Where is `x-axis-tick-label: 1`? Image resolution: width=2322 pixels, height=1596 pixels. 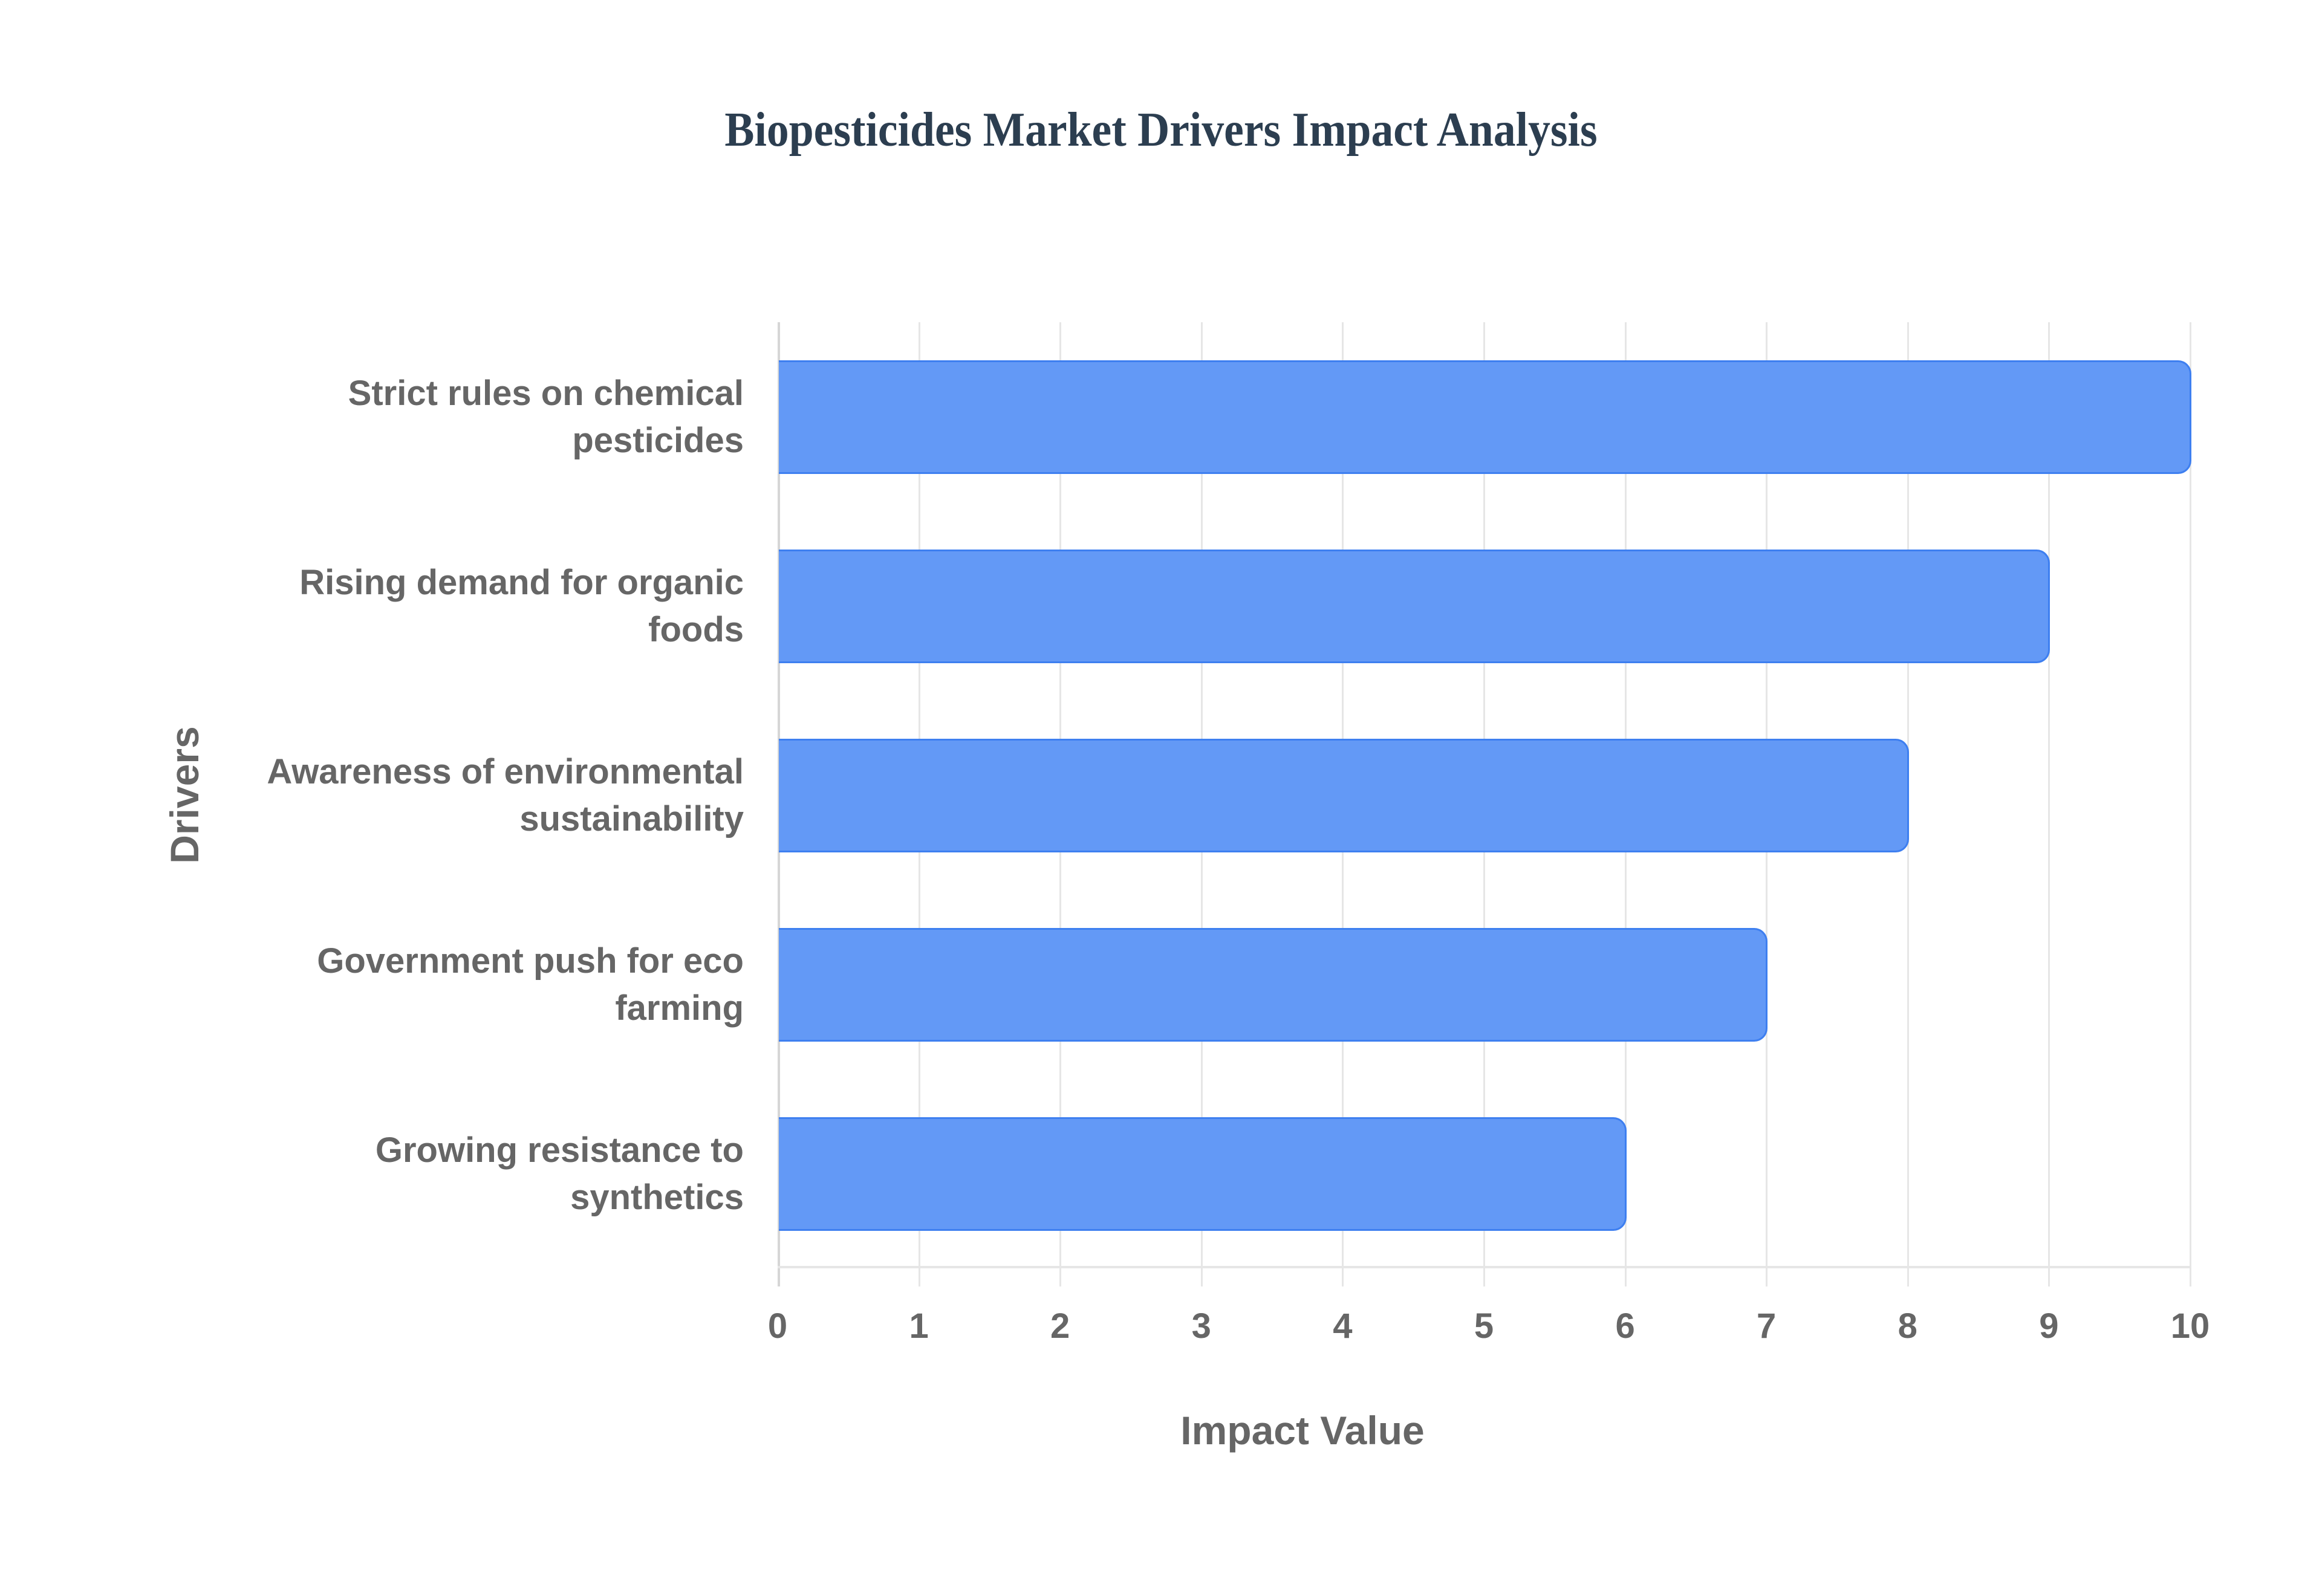 x-axis-tick-label: 1 is located at coordinates (919, 1326).